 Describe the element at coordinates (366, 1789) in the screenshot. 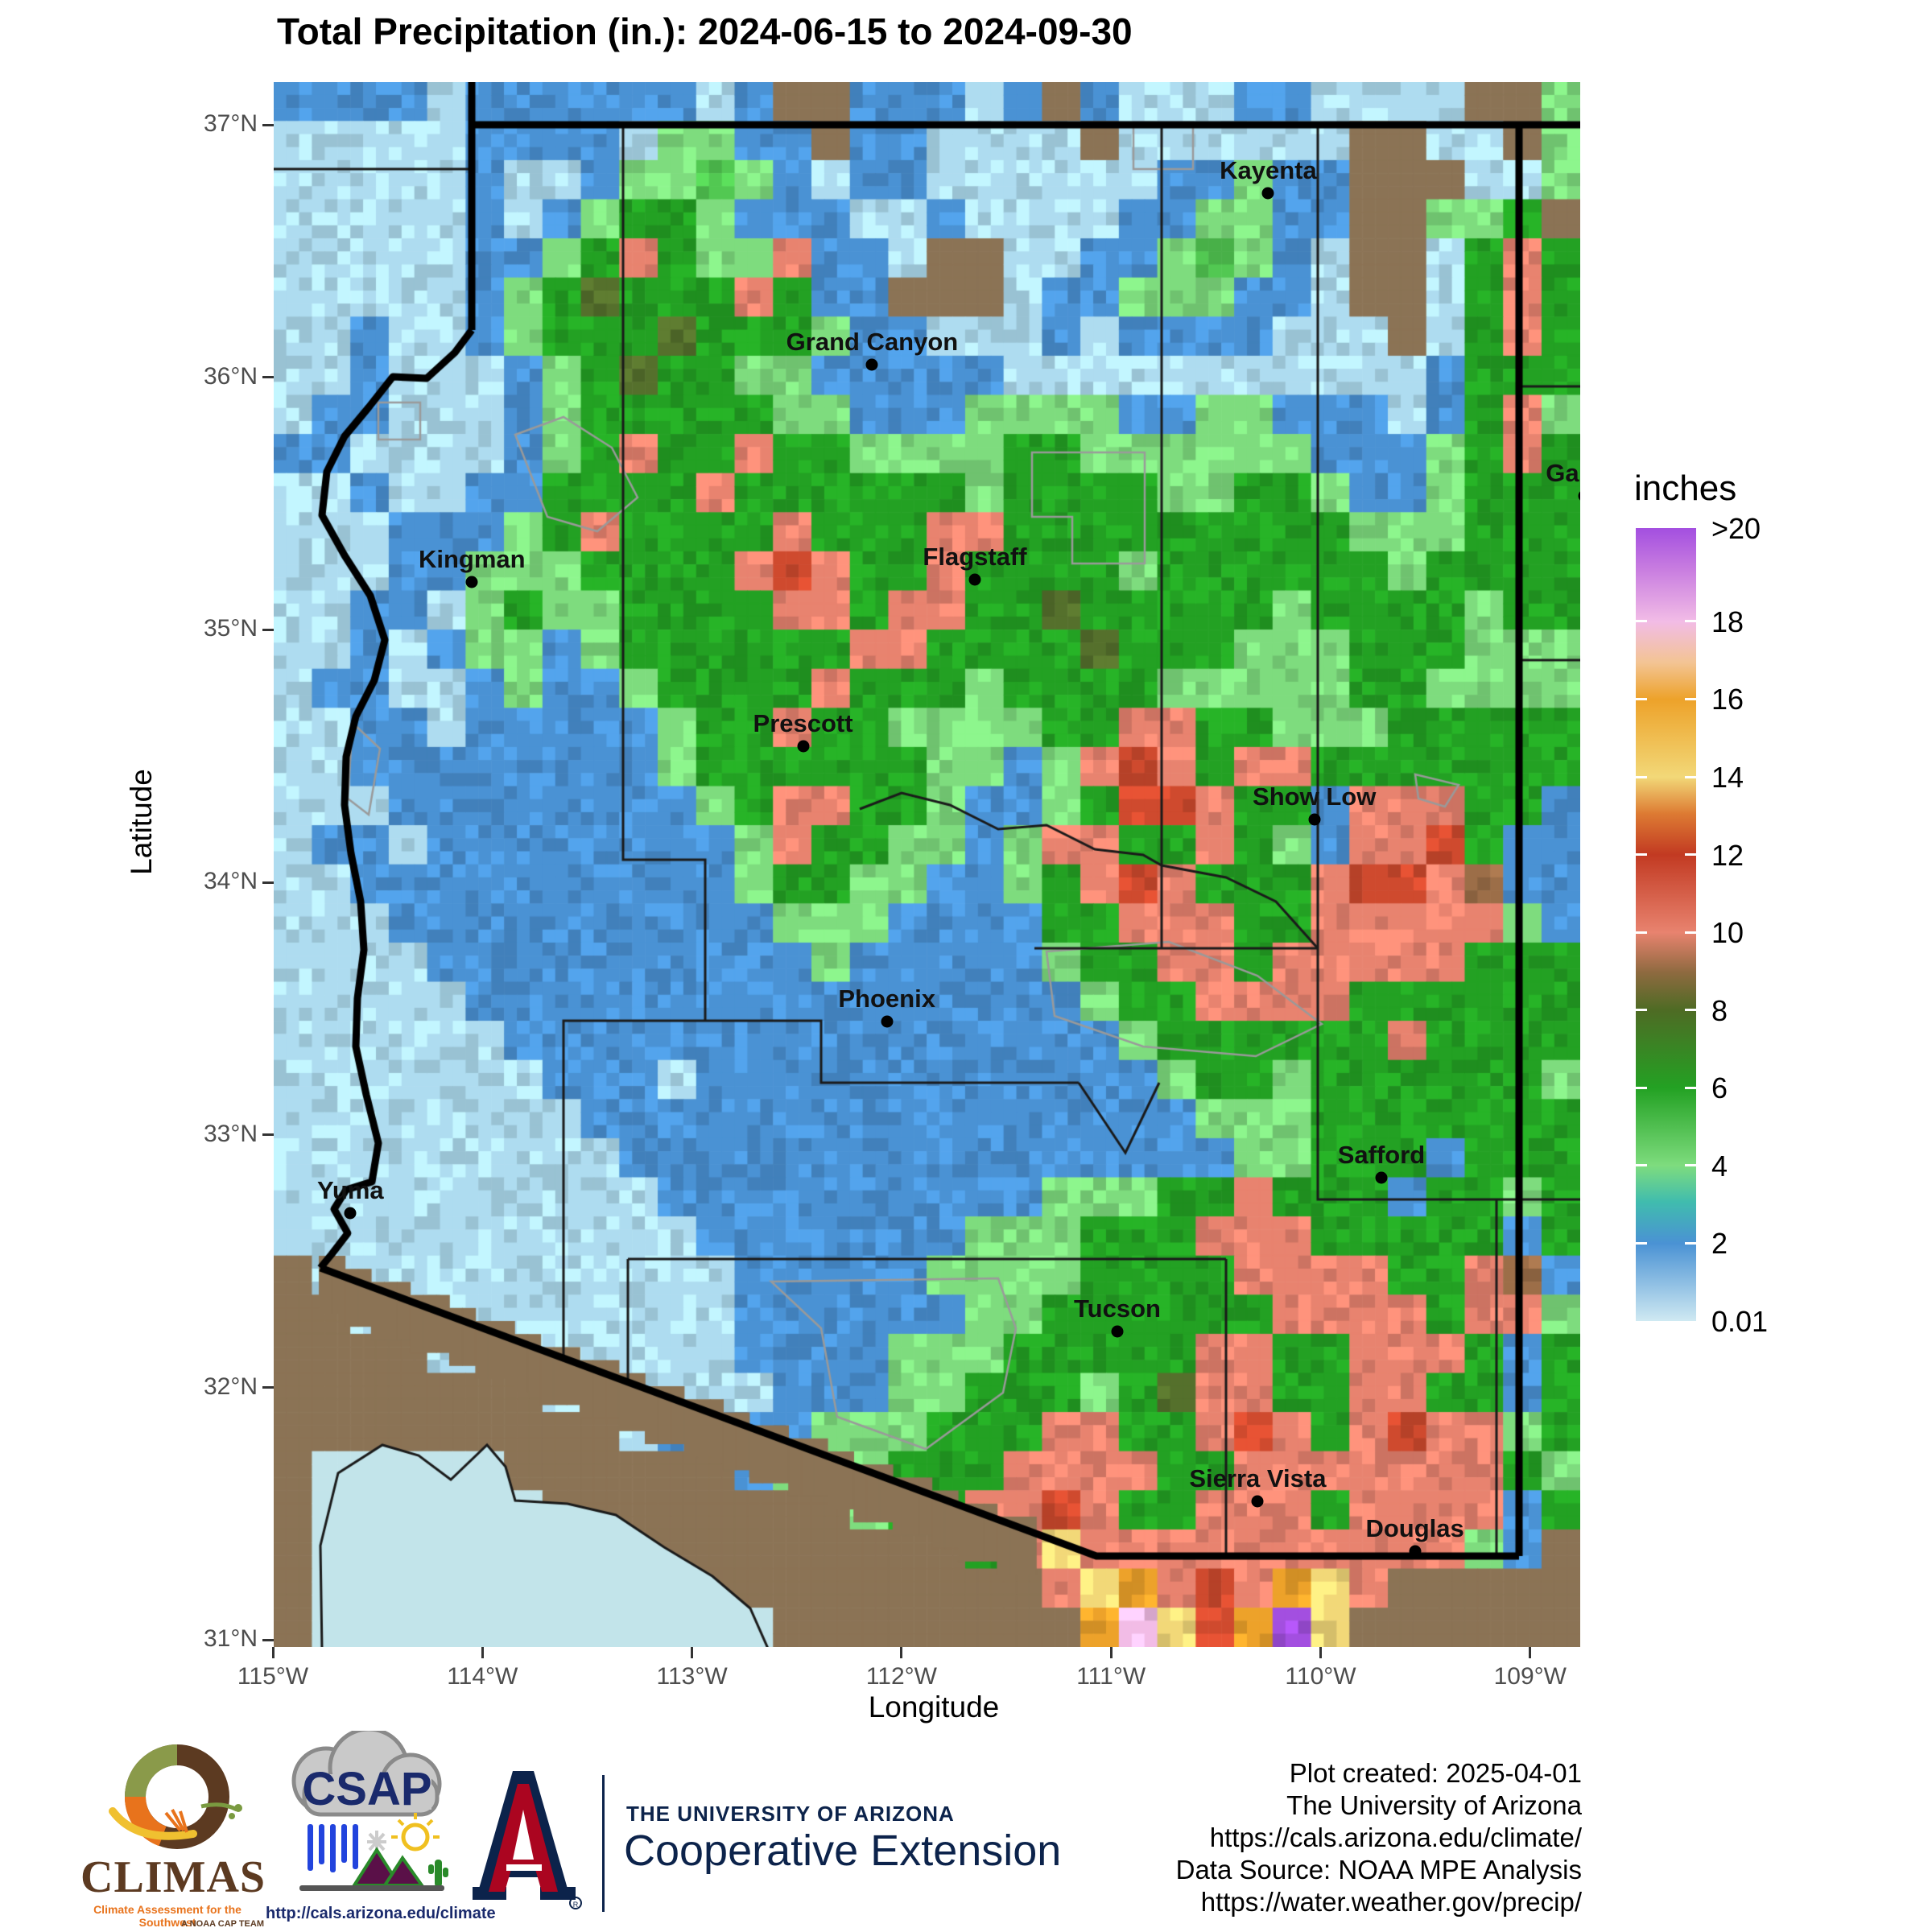

I see `svg-text: CSAP` at that location.